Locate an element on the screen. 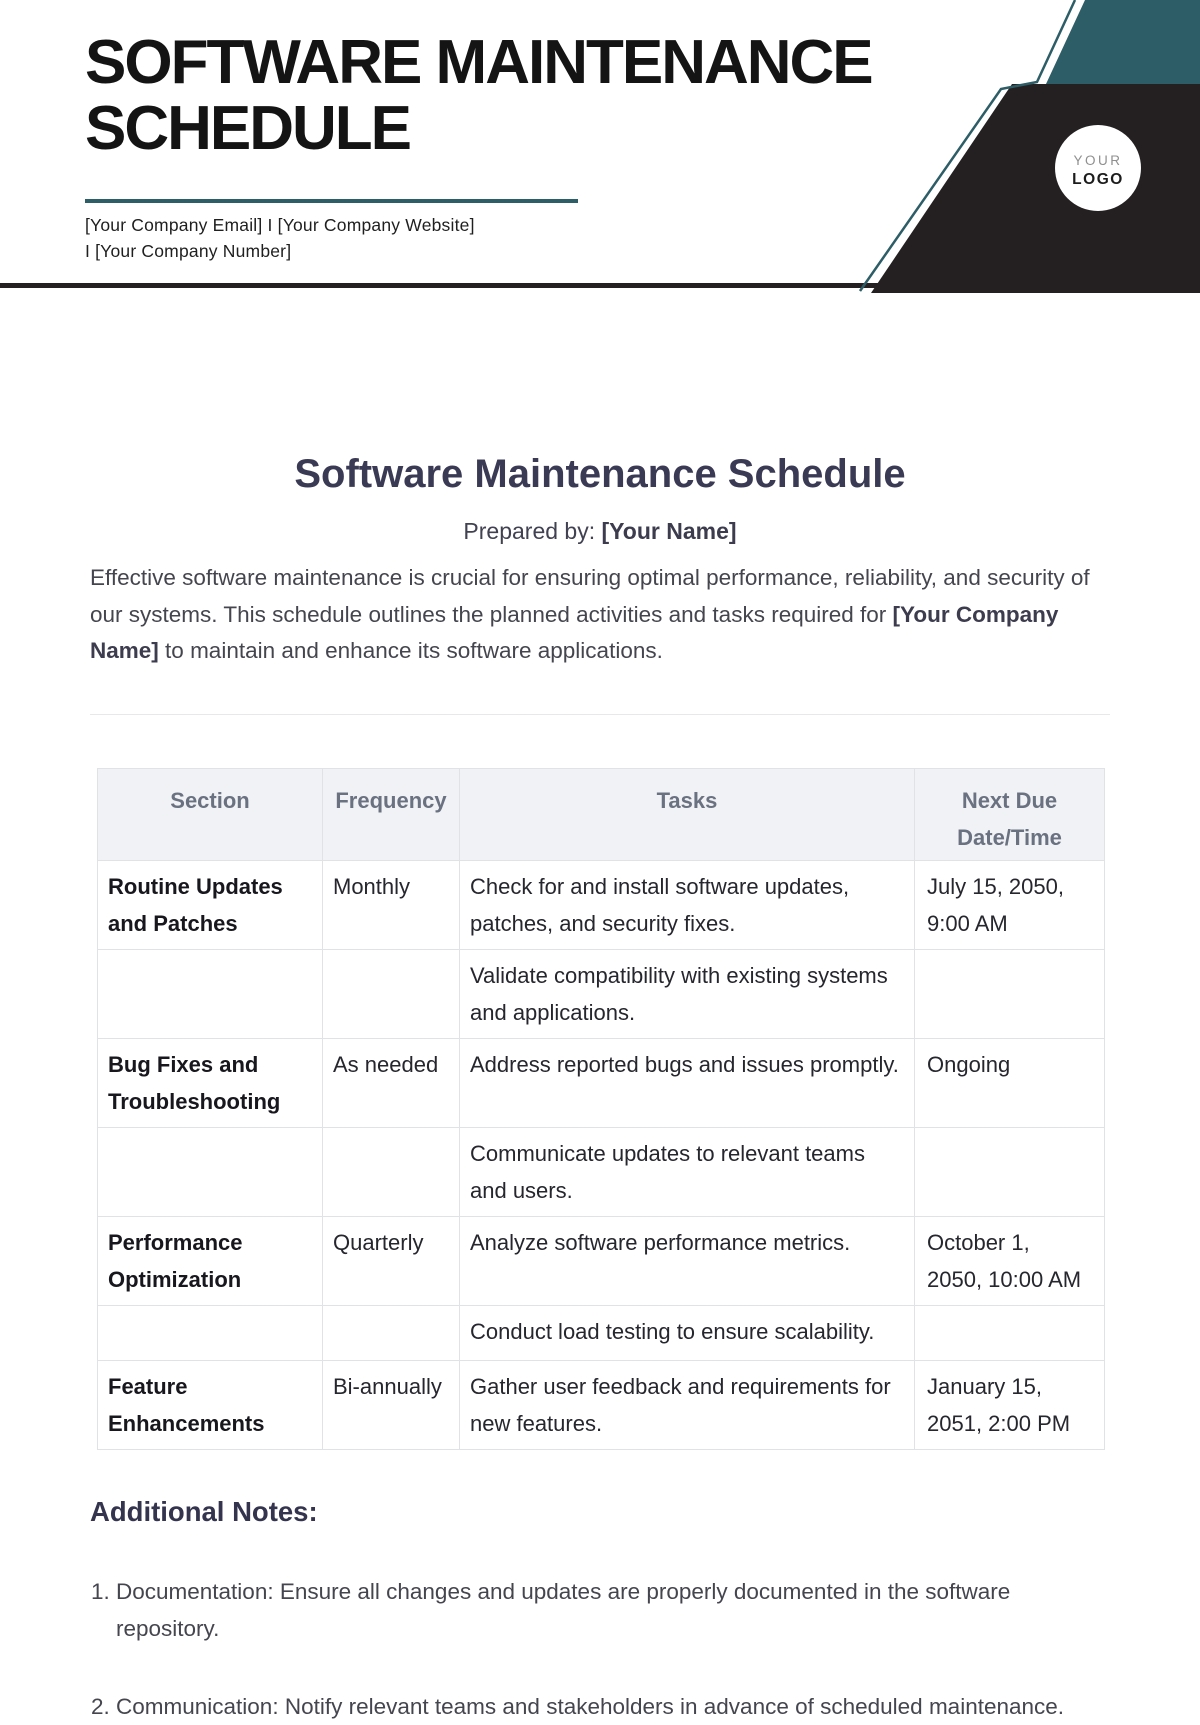 The image size is (1200, 1725). cell-section: Bug Fixes and Troubleshooting is located at coordinates (210, 1082).